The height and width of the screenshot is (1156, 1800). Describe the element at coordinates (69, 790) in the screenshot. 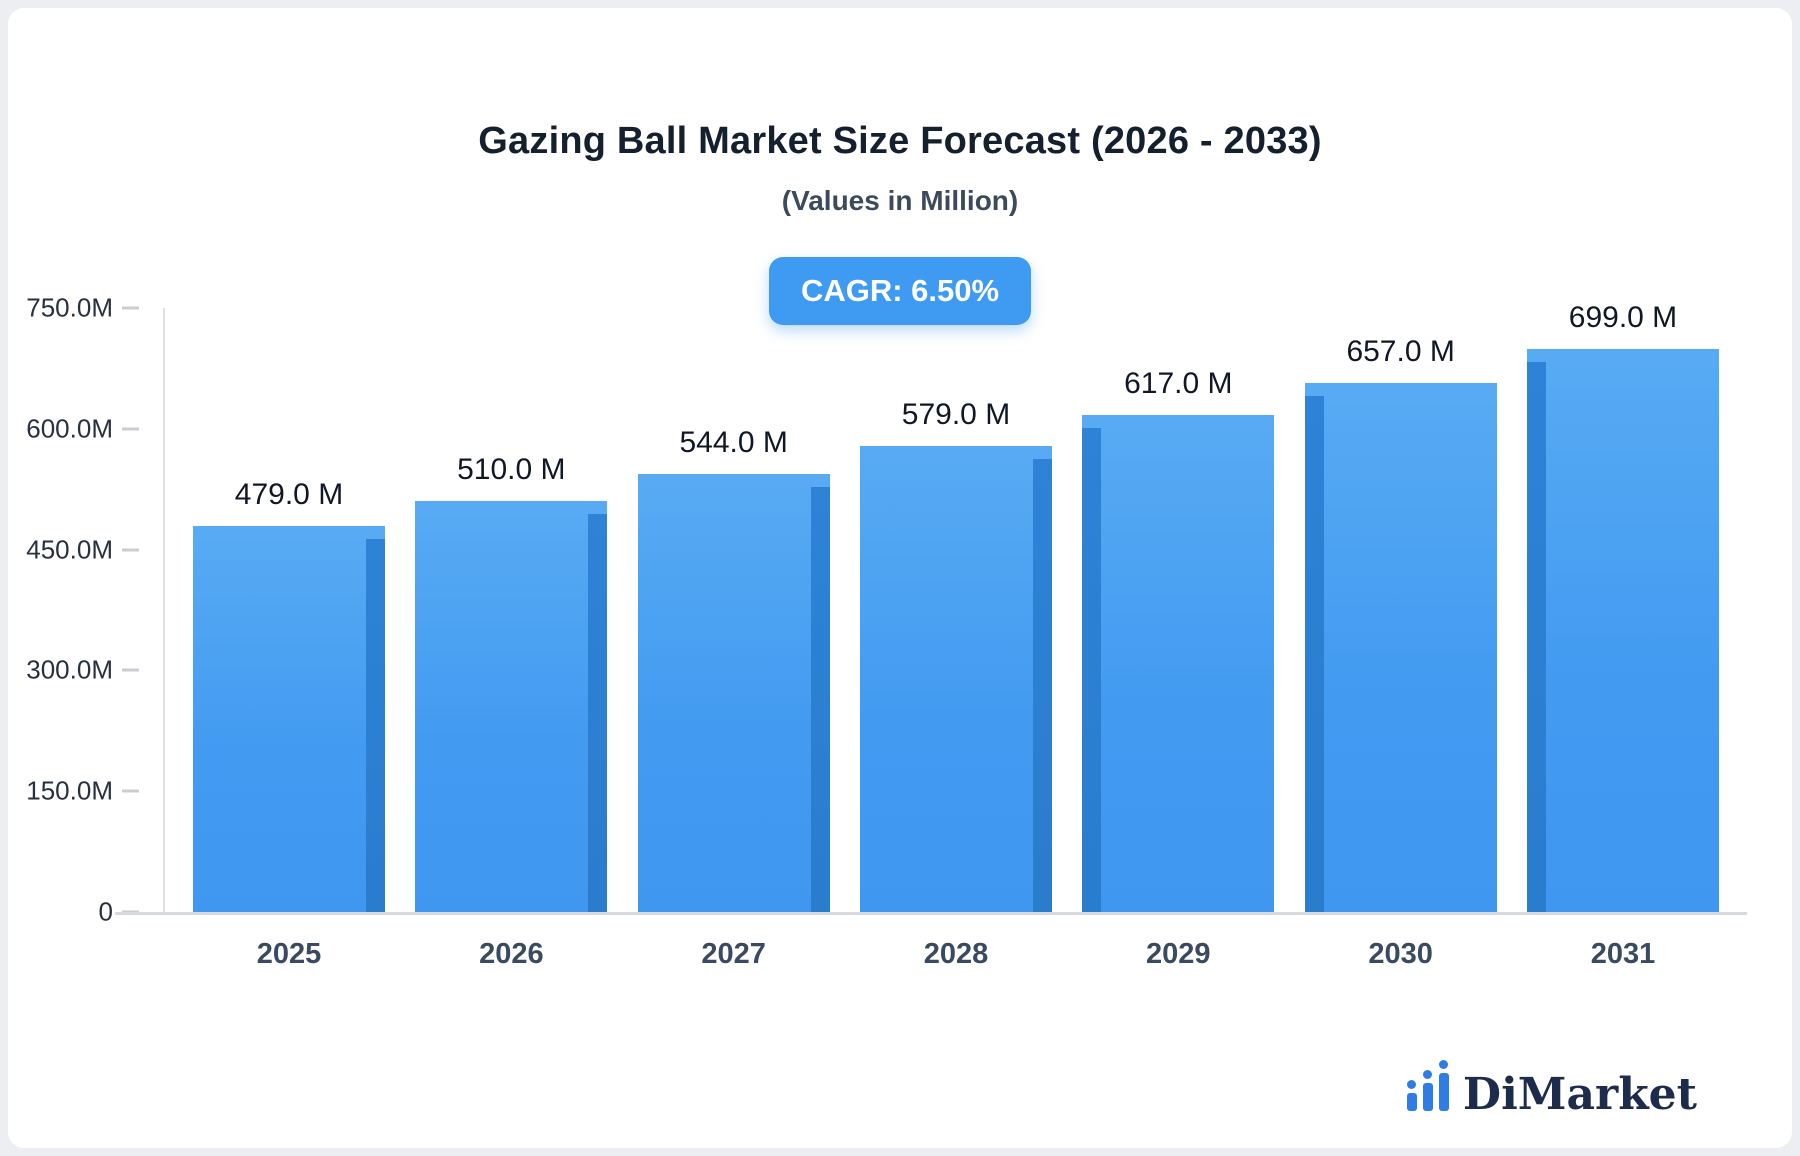

I see `y-axis-label: 150.0M` at that location.